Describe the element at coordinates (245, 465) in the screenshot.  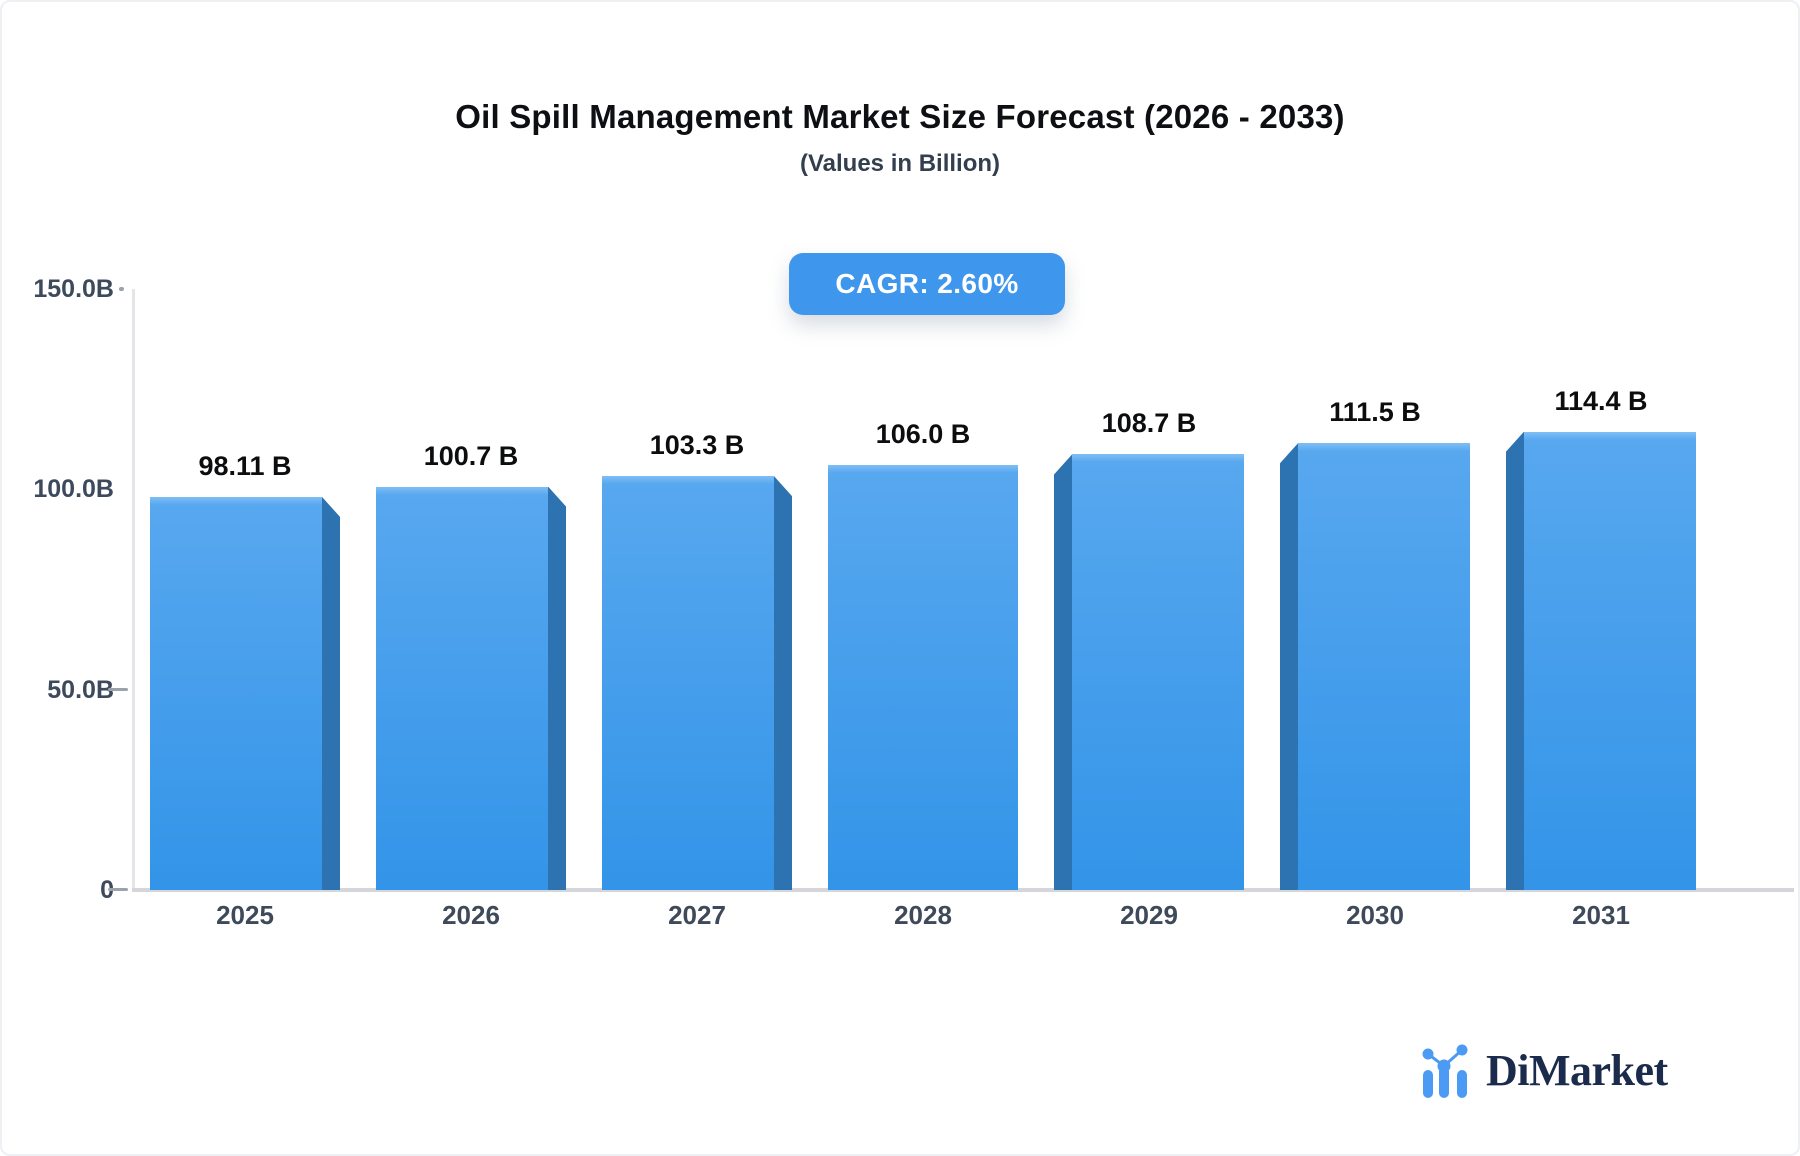
I see `bar-value-label: 98.11 B` at that location.